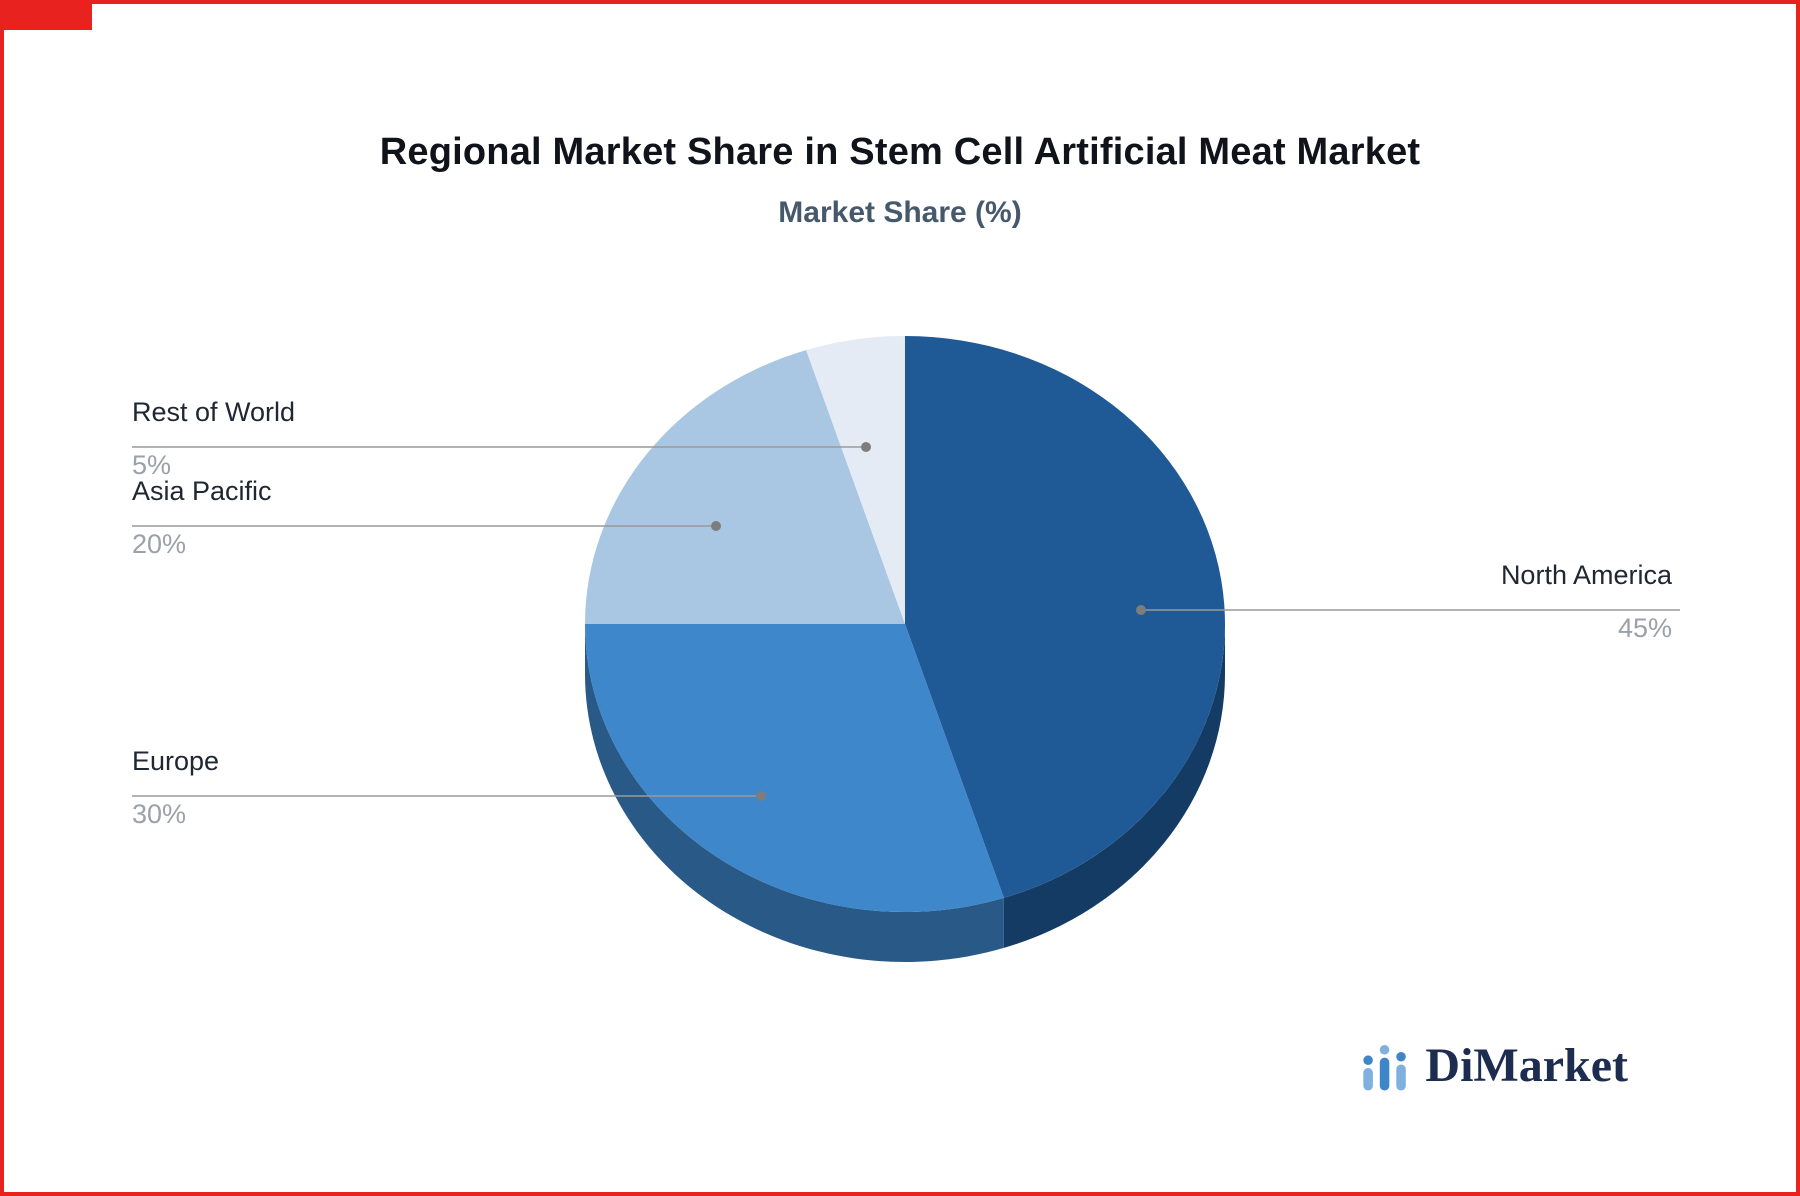 The image size is (1800, 1196). What do you see at coordinates (46, 15) in the screenshot?
I see `corner-accent` at bounding box center [46, 15].